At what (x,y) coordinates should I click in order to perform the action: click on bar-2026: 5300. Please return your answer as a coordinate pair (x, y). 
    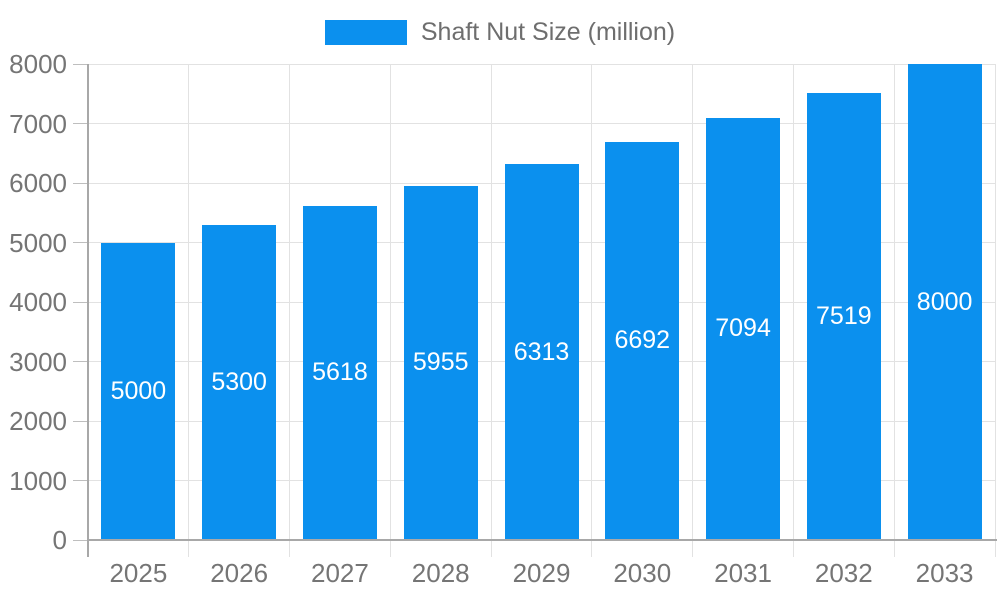
    Looking at the image, I should click on (239, 382).